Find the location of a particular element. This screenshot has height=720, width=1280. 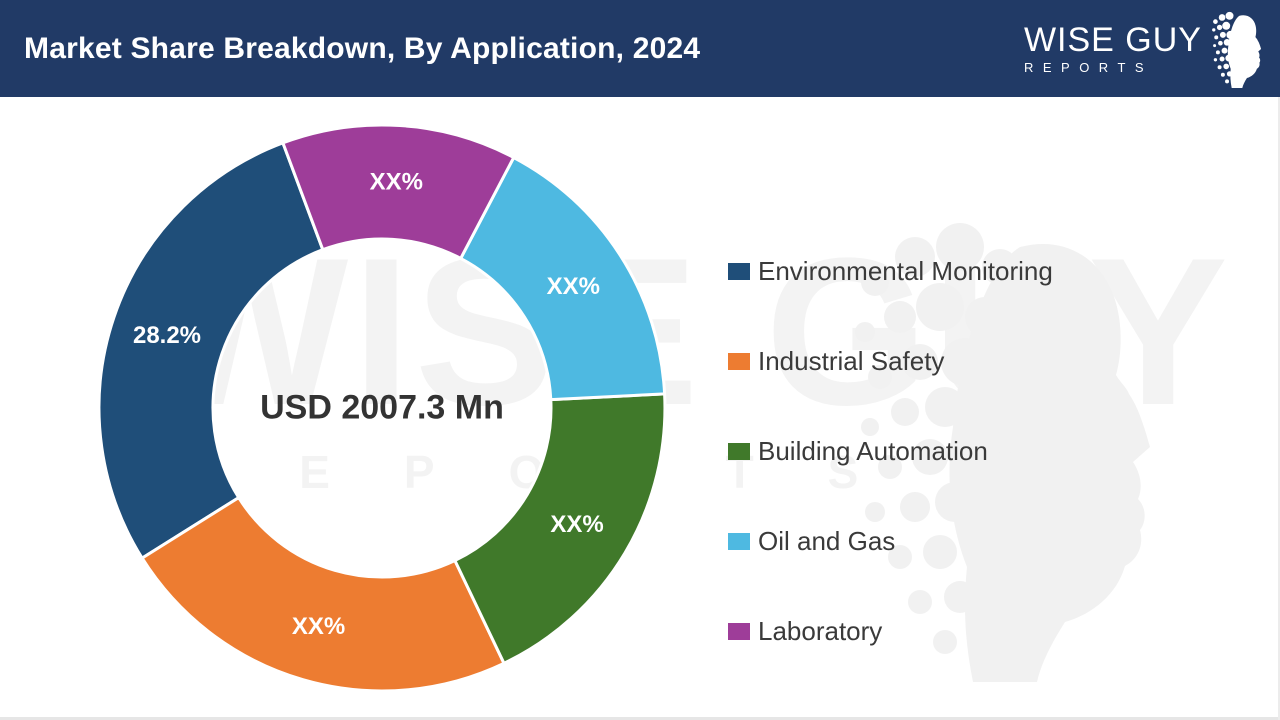

logo-text: WISE GUY REPORTS is located at coordinates (1113, 48).